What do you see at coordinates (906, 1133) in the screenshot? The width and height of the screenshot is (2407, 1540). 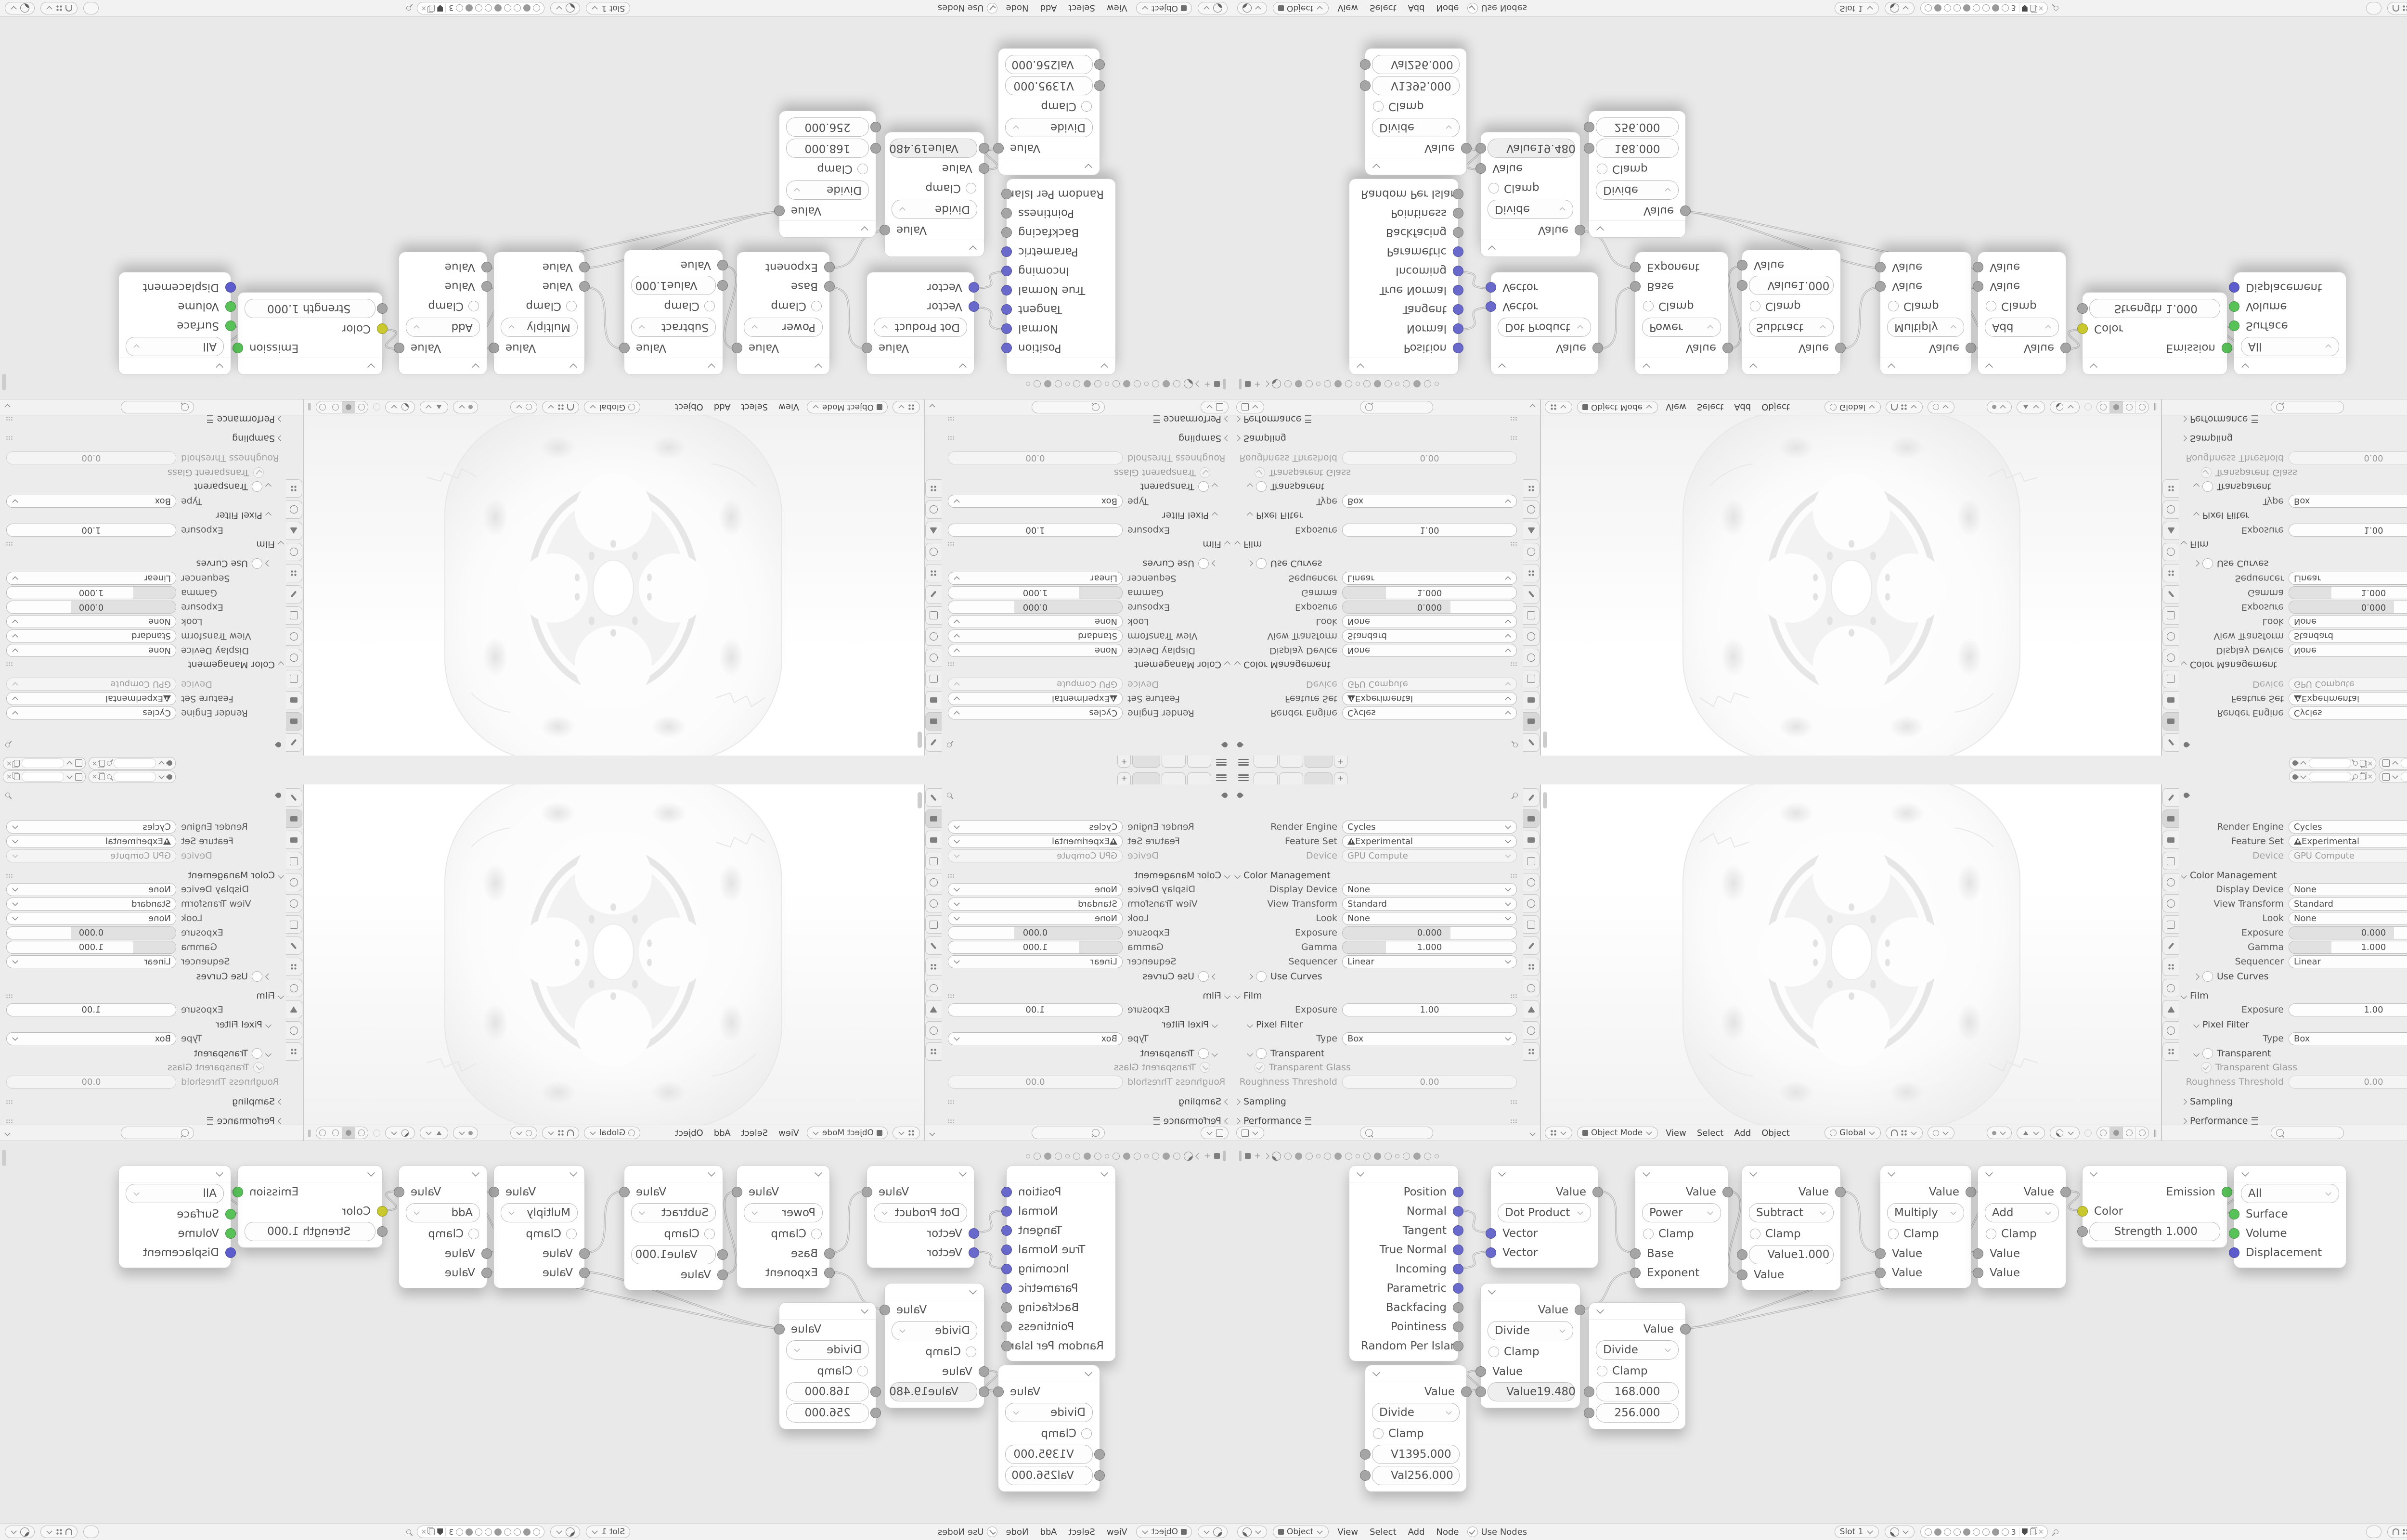 I see `viewport-editor-type-button` at bounding box center [906, 1133].